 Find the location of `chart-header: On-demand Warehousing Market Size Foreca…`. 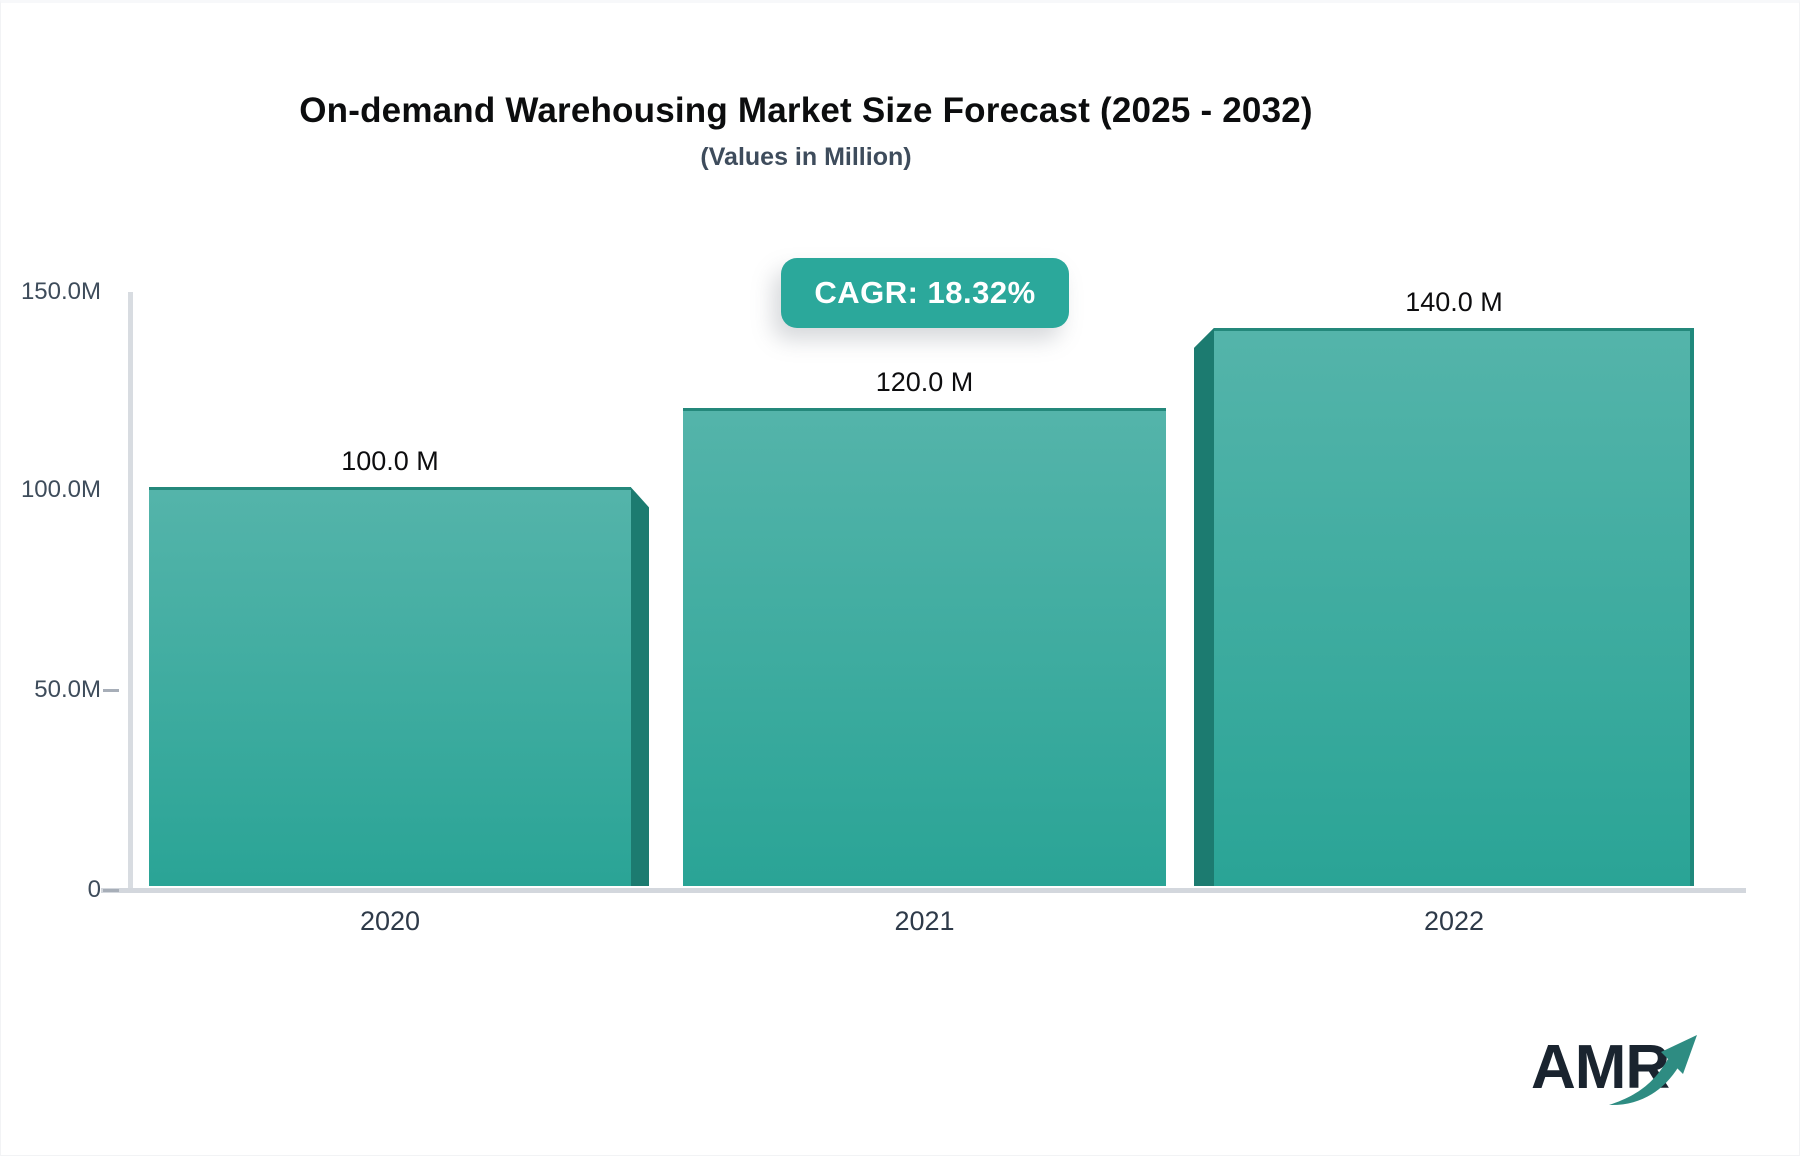

chart-header: On-demand Warehousing Market Size Foreca… is located at coordinates (806, 131).